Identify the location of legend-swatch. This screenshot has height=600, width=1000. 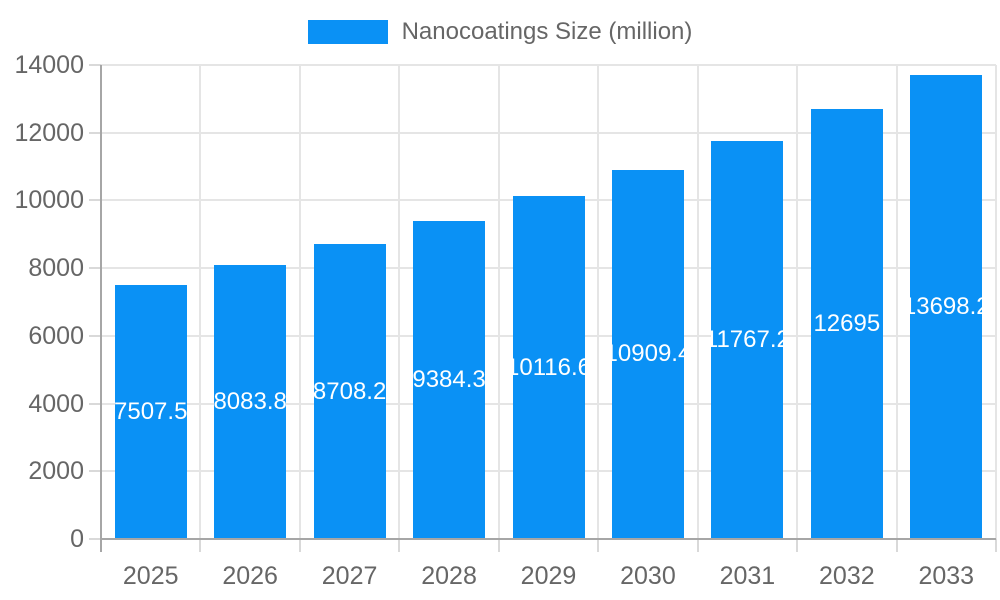
(347, 32).